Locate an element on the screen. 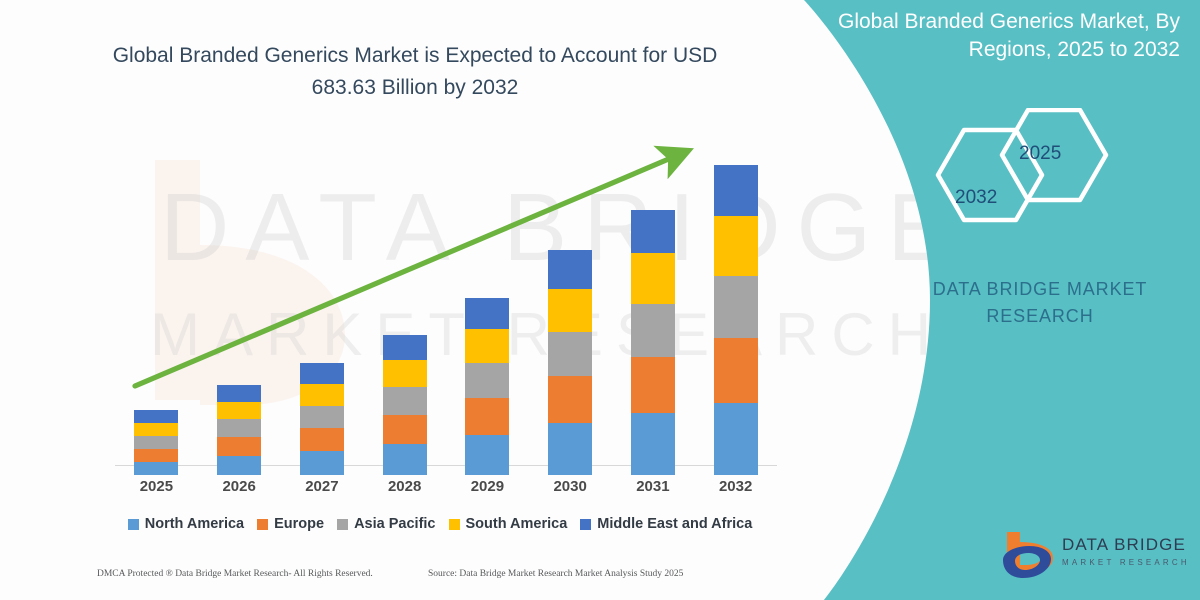 This screenshot has height=600, width=1200. bar-2028 is located at coordinates (404, 405).